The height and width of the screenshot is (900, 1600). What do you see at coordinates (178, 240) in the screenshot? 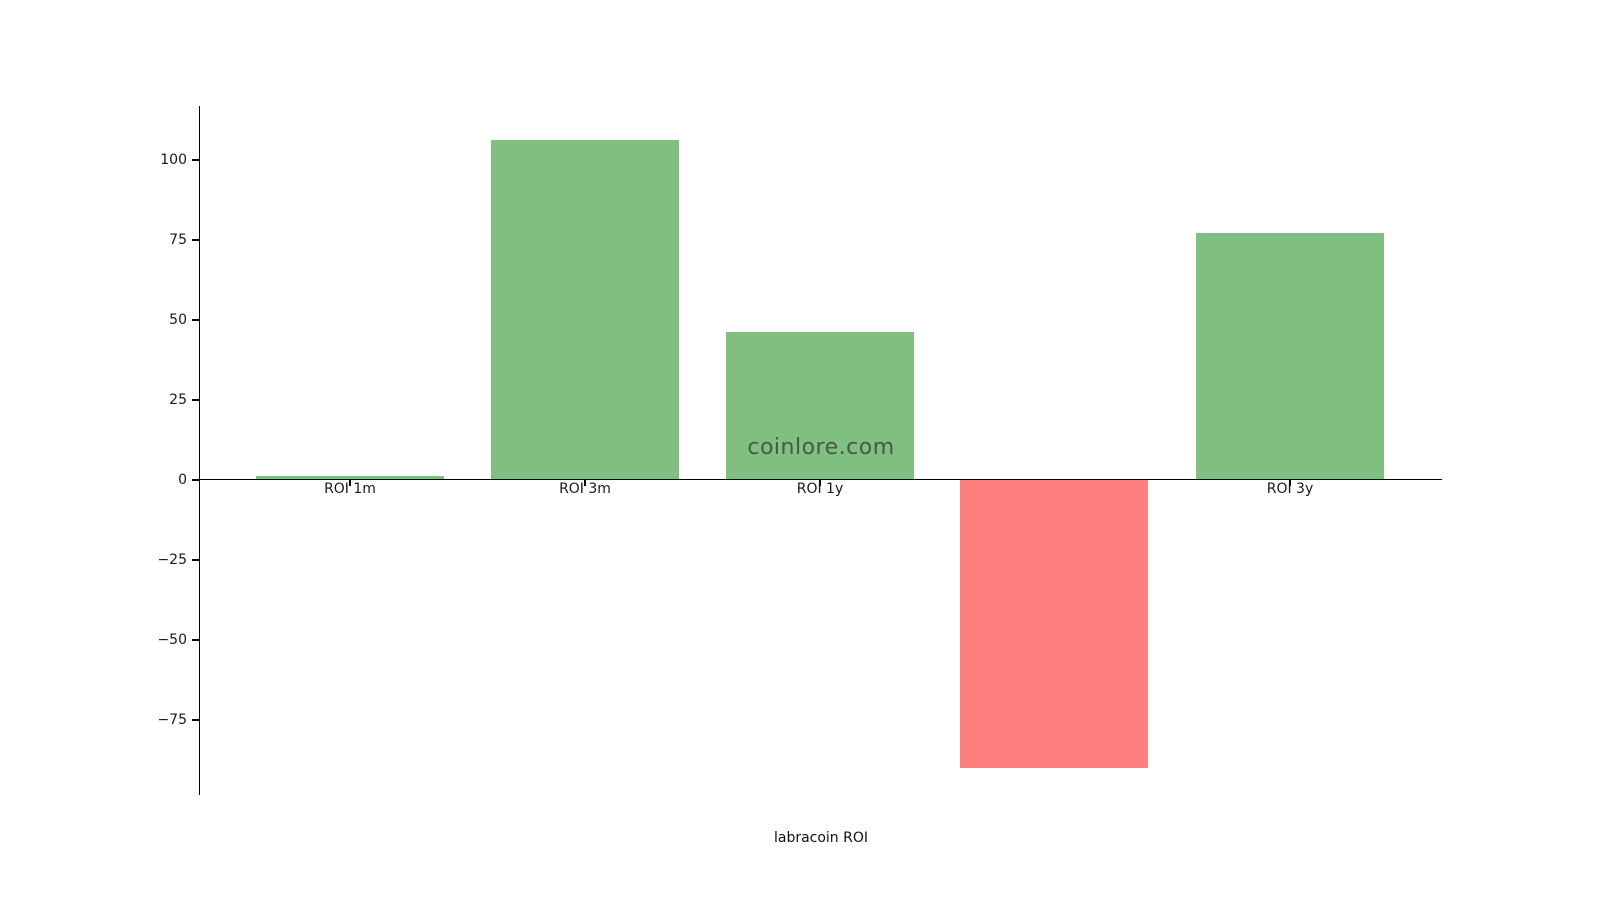
I see `y-tick-label: 75` at bounding box center [178, 240].